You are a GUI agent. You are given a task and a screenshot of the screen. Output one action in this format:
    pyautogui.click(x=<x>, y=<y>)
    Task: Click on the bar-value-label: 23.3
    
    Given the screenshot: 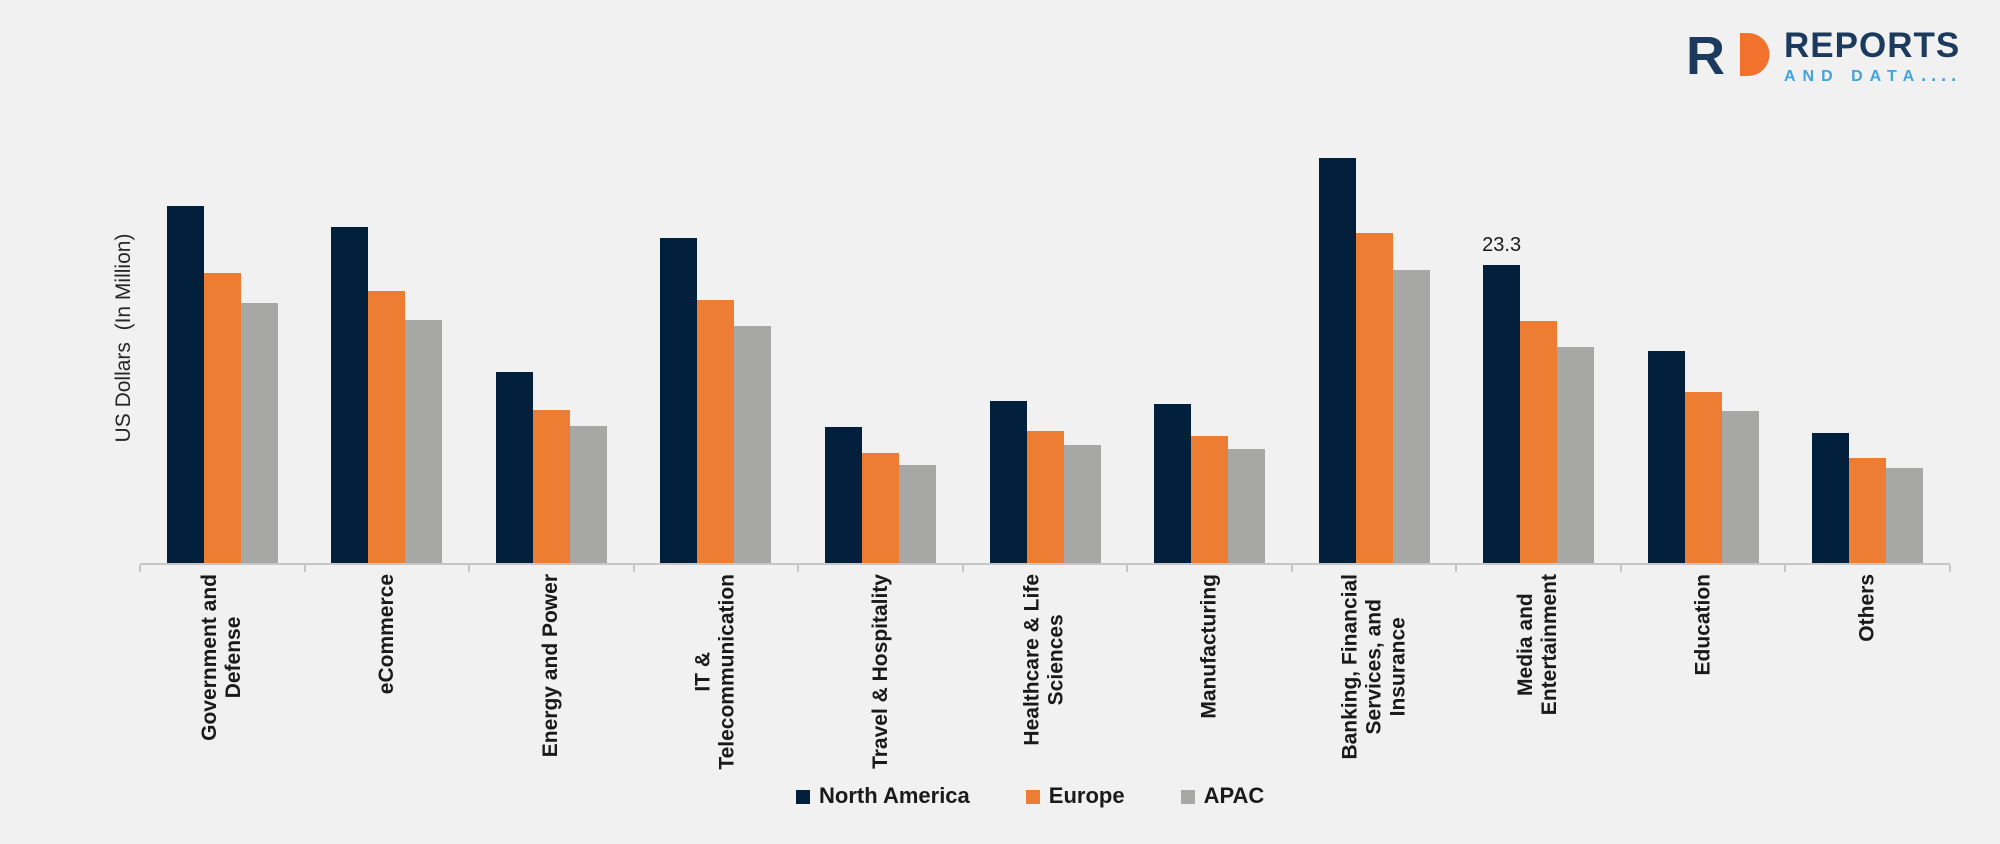 What is the action you would take?
    pyautogui.click(x=1502, y=245)
    